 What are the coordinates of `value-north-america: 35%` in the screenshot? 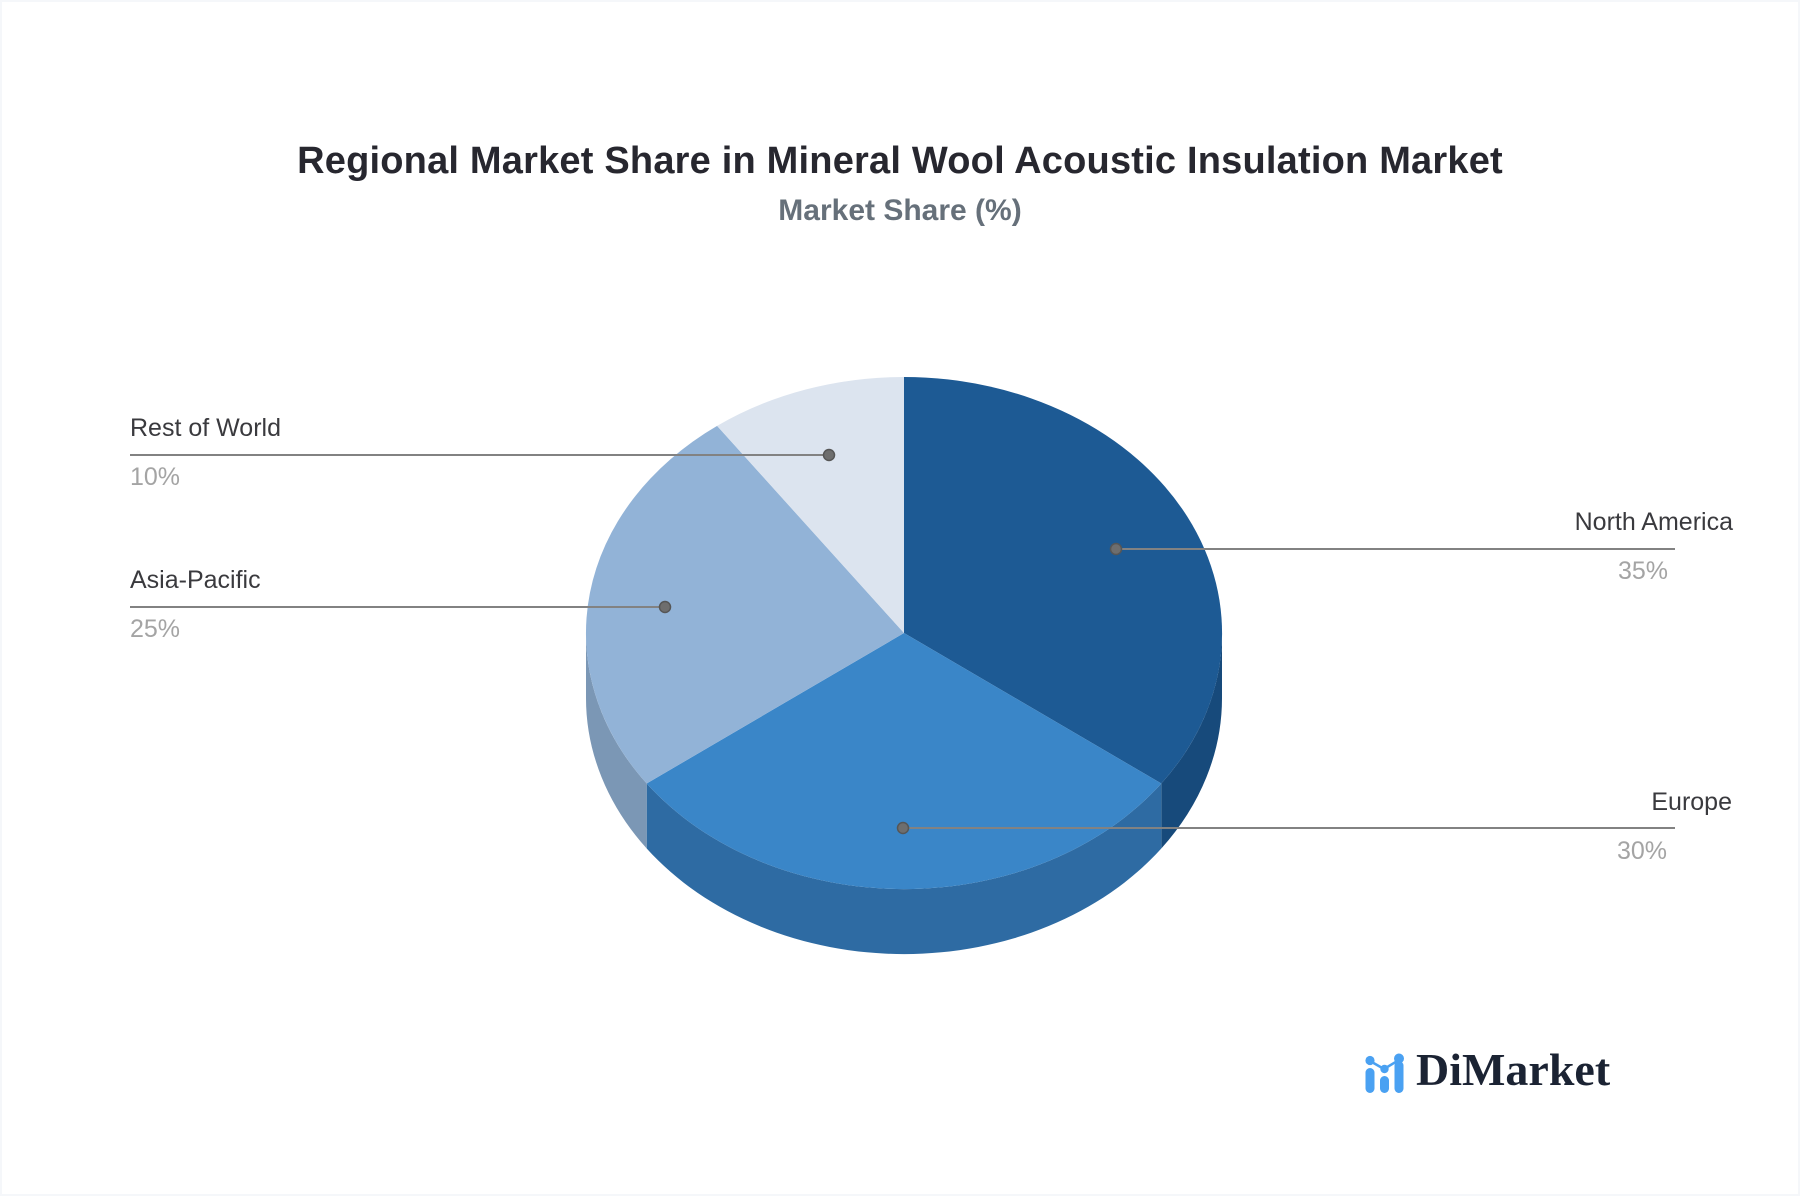 It's located at (1642, 571).